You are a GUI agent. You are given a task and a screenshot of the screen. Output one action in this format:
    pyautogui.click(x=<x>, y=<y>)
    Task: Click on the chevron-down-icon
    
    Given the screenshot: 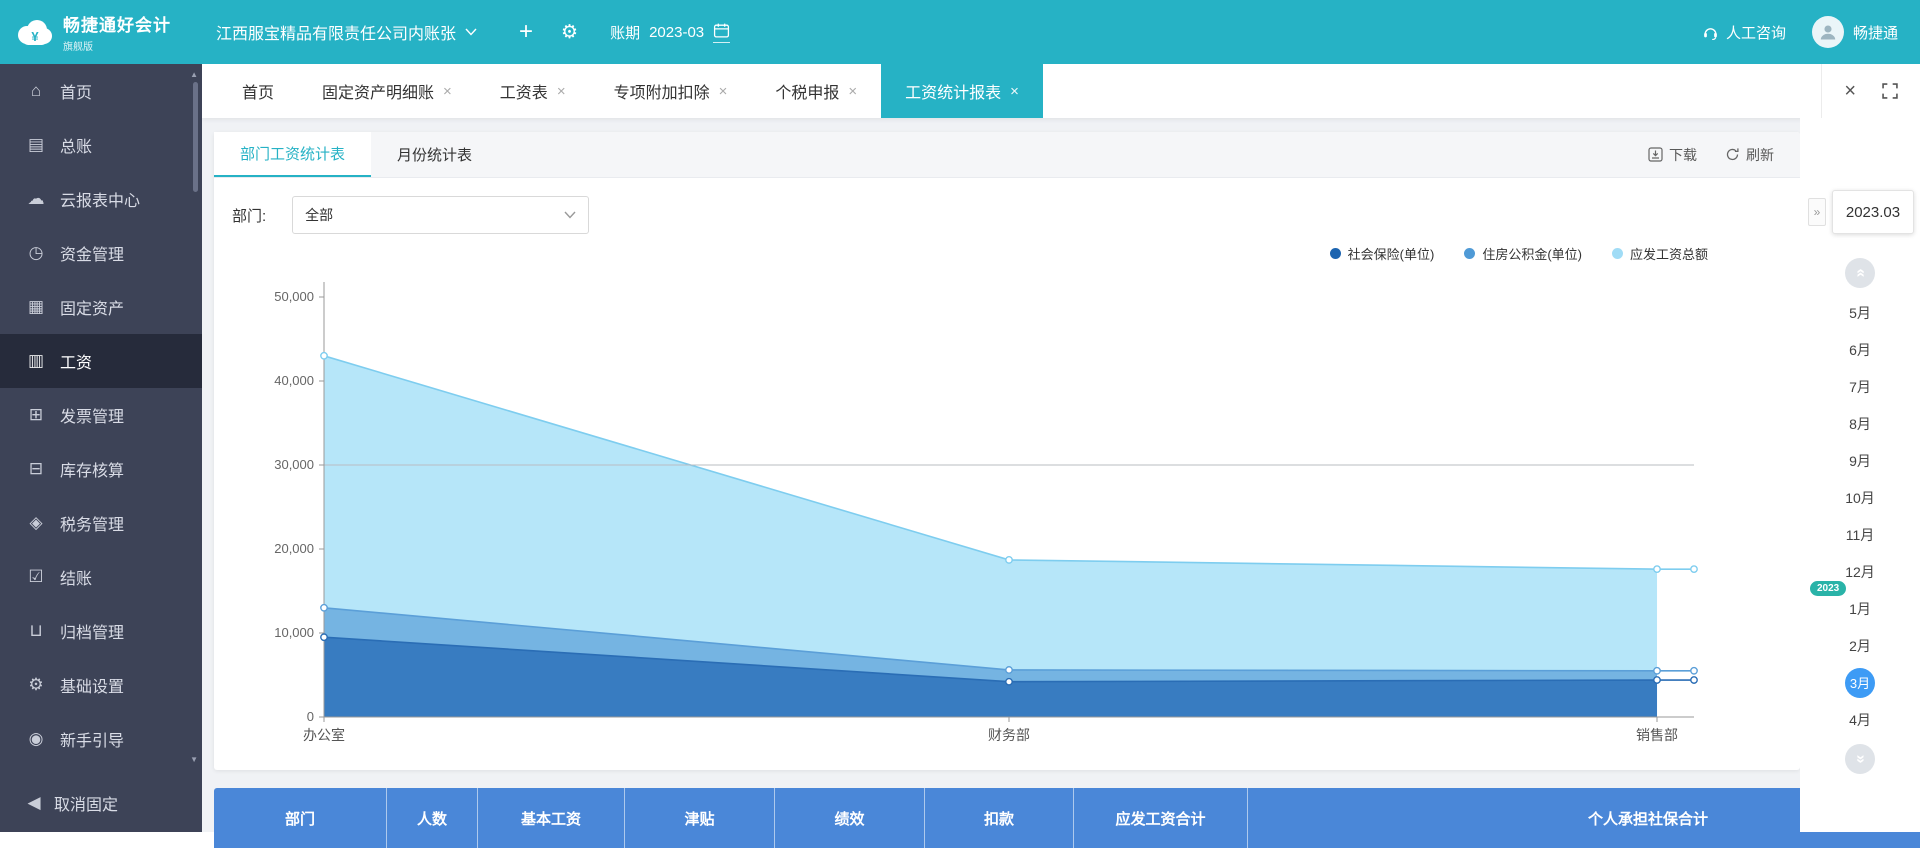 What is the action you would take?
    pyautogui.click(x=471, y=32)
    